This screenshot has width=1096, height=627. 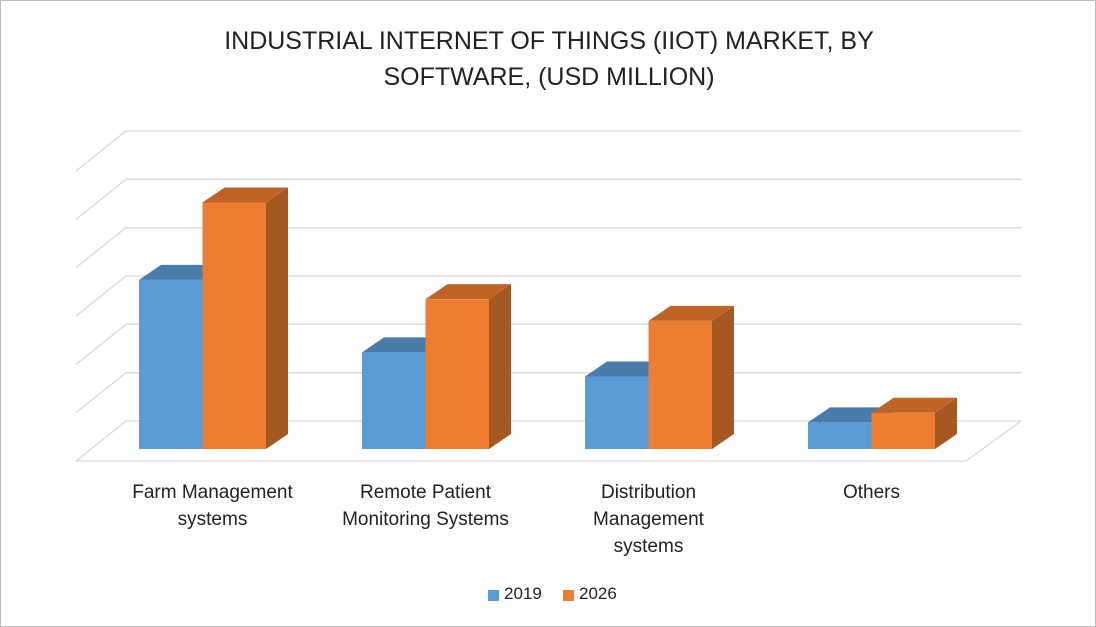 I want to click on x-tick-label: Others, so click(x=871, y=492).